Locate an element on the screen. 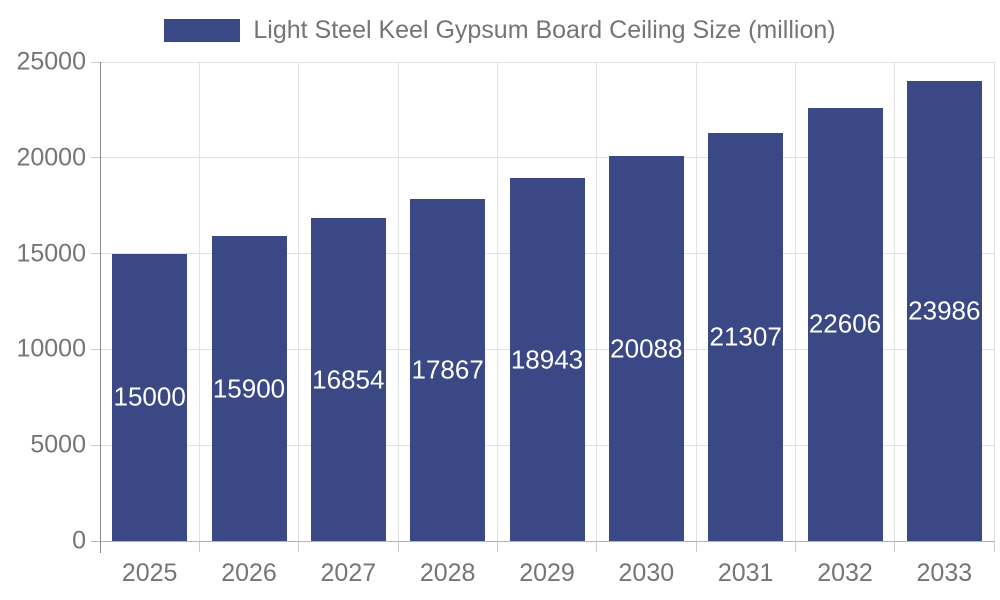 The width and height of the screenshot is (1000, 600). x-axis-label: 2028 is located at coordinates (447, 573).